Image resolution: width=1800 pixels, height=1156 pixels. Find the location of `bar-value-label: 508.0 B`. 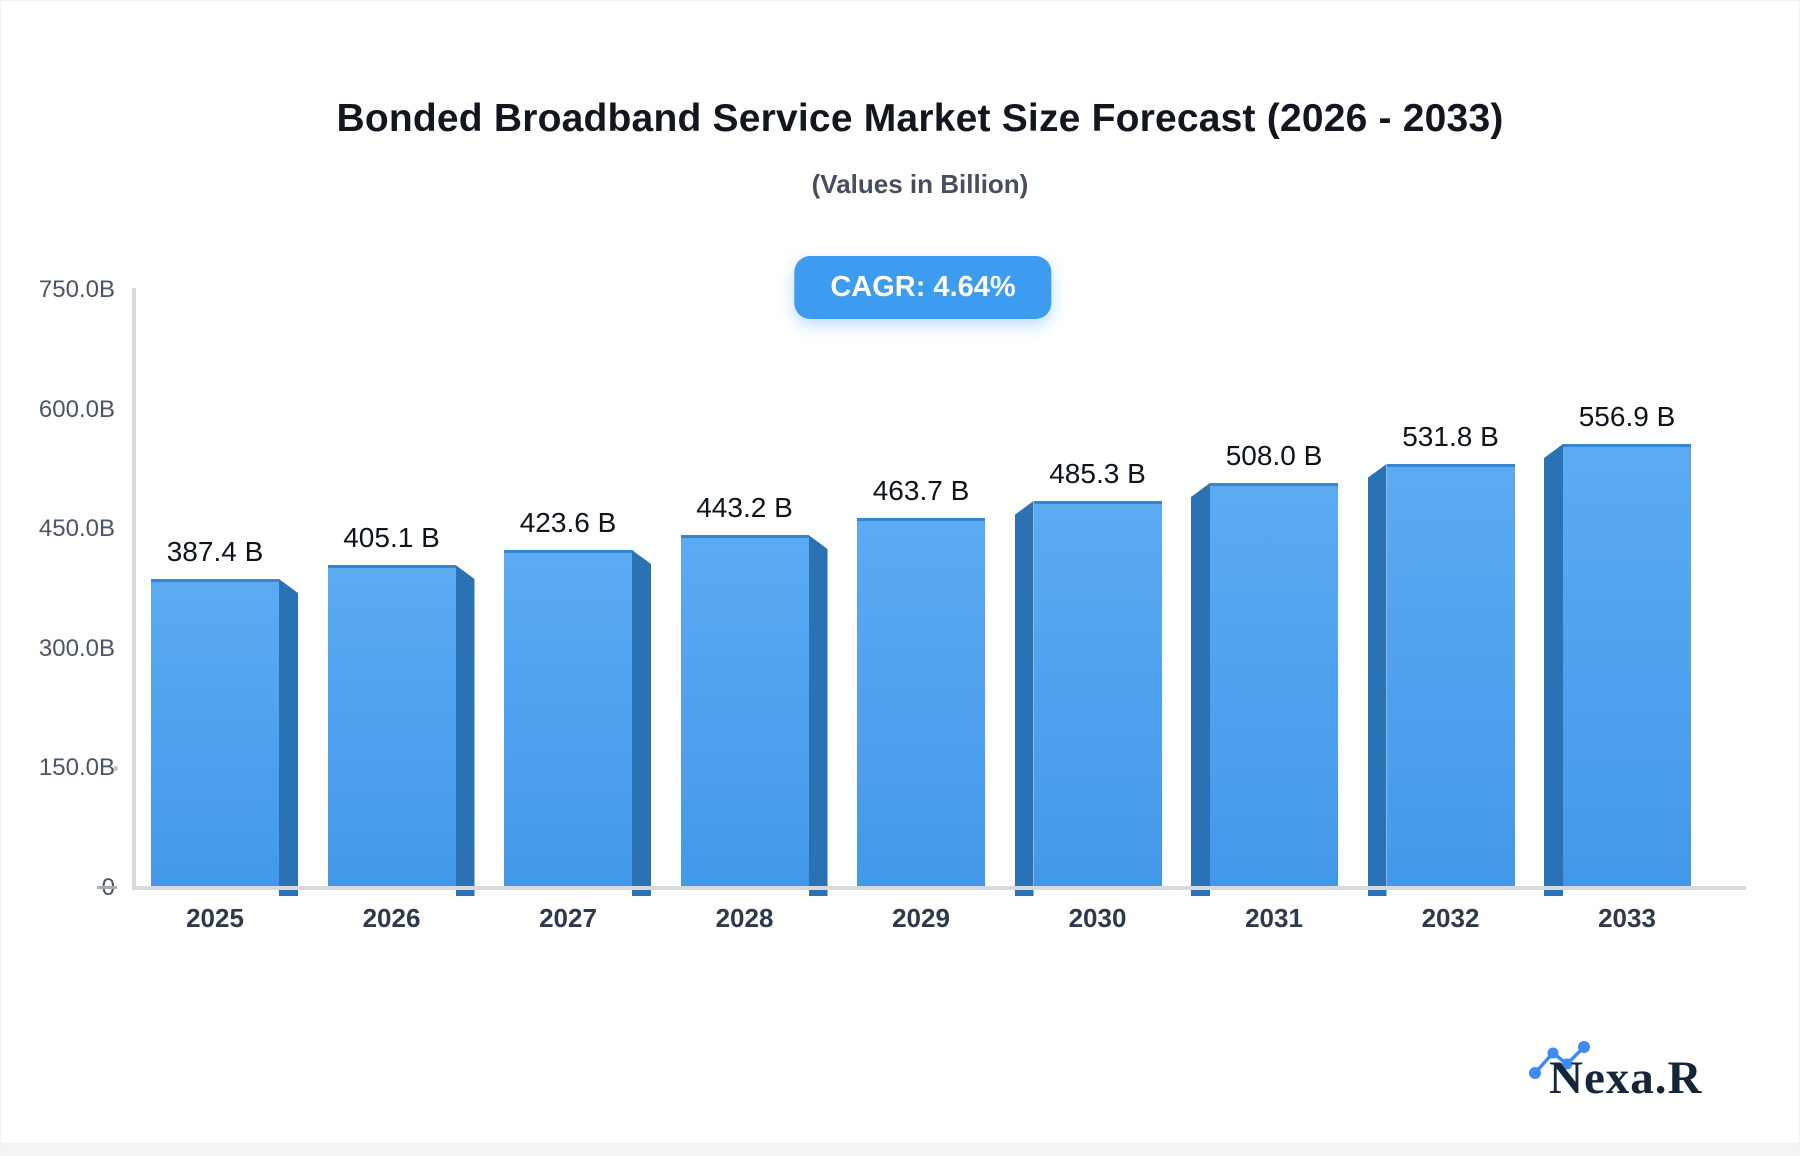

bar-value-label: 508.0 B is located at coordinates (1274, 455).